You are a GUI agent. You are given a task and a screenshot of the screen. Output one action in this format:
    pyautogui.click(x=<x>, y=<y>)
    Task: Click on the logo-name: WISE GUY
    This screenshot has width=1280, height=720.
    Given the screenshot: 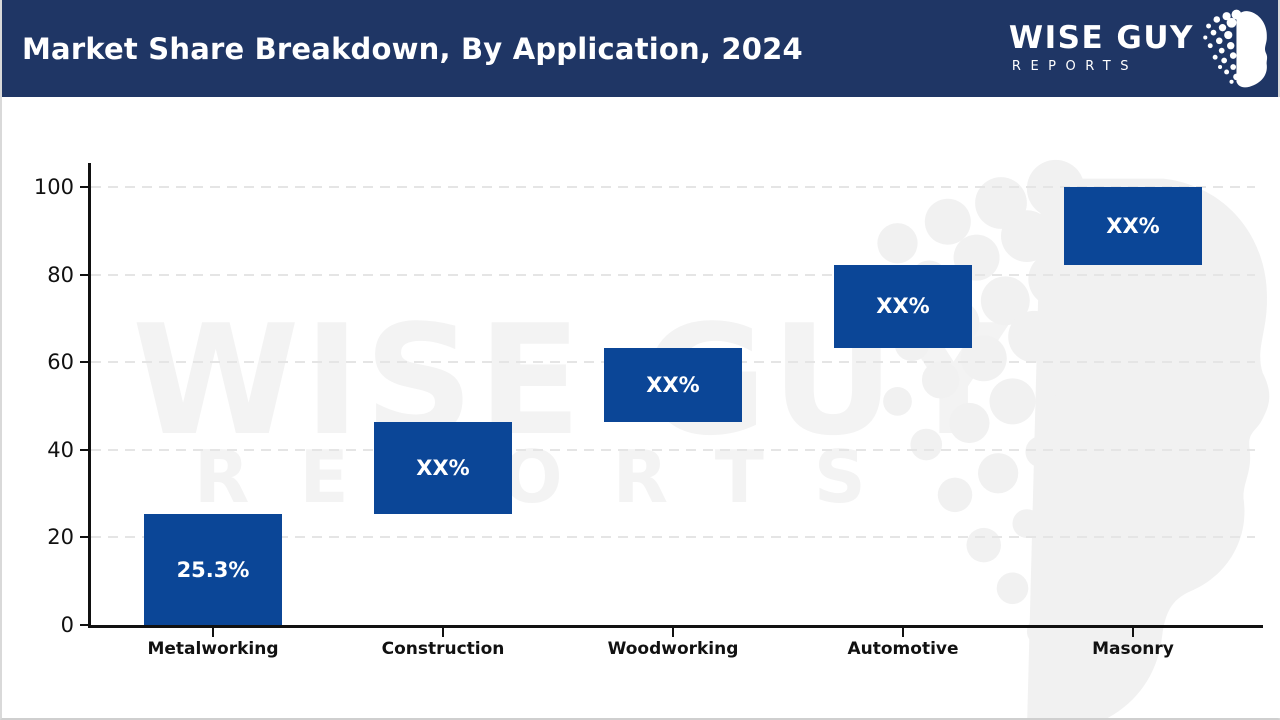 What is the action you would take?
    pyautogui.click(x=1101, y=38)
    